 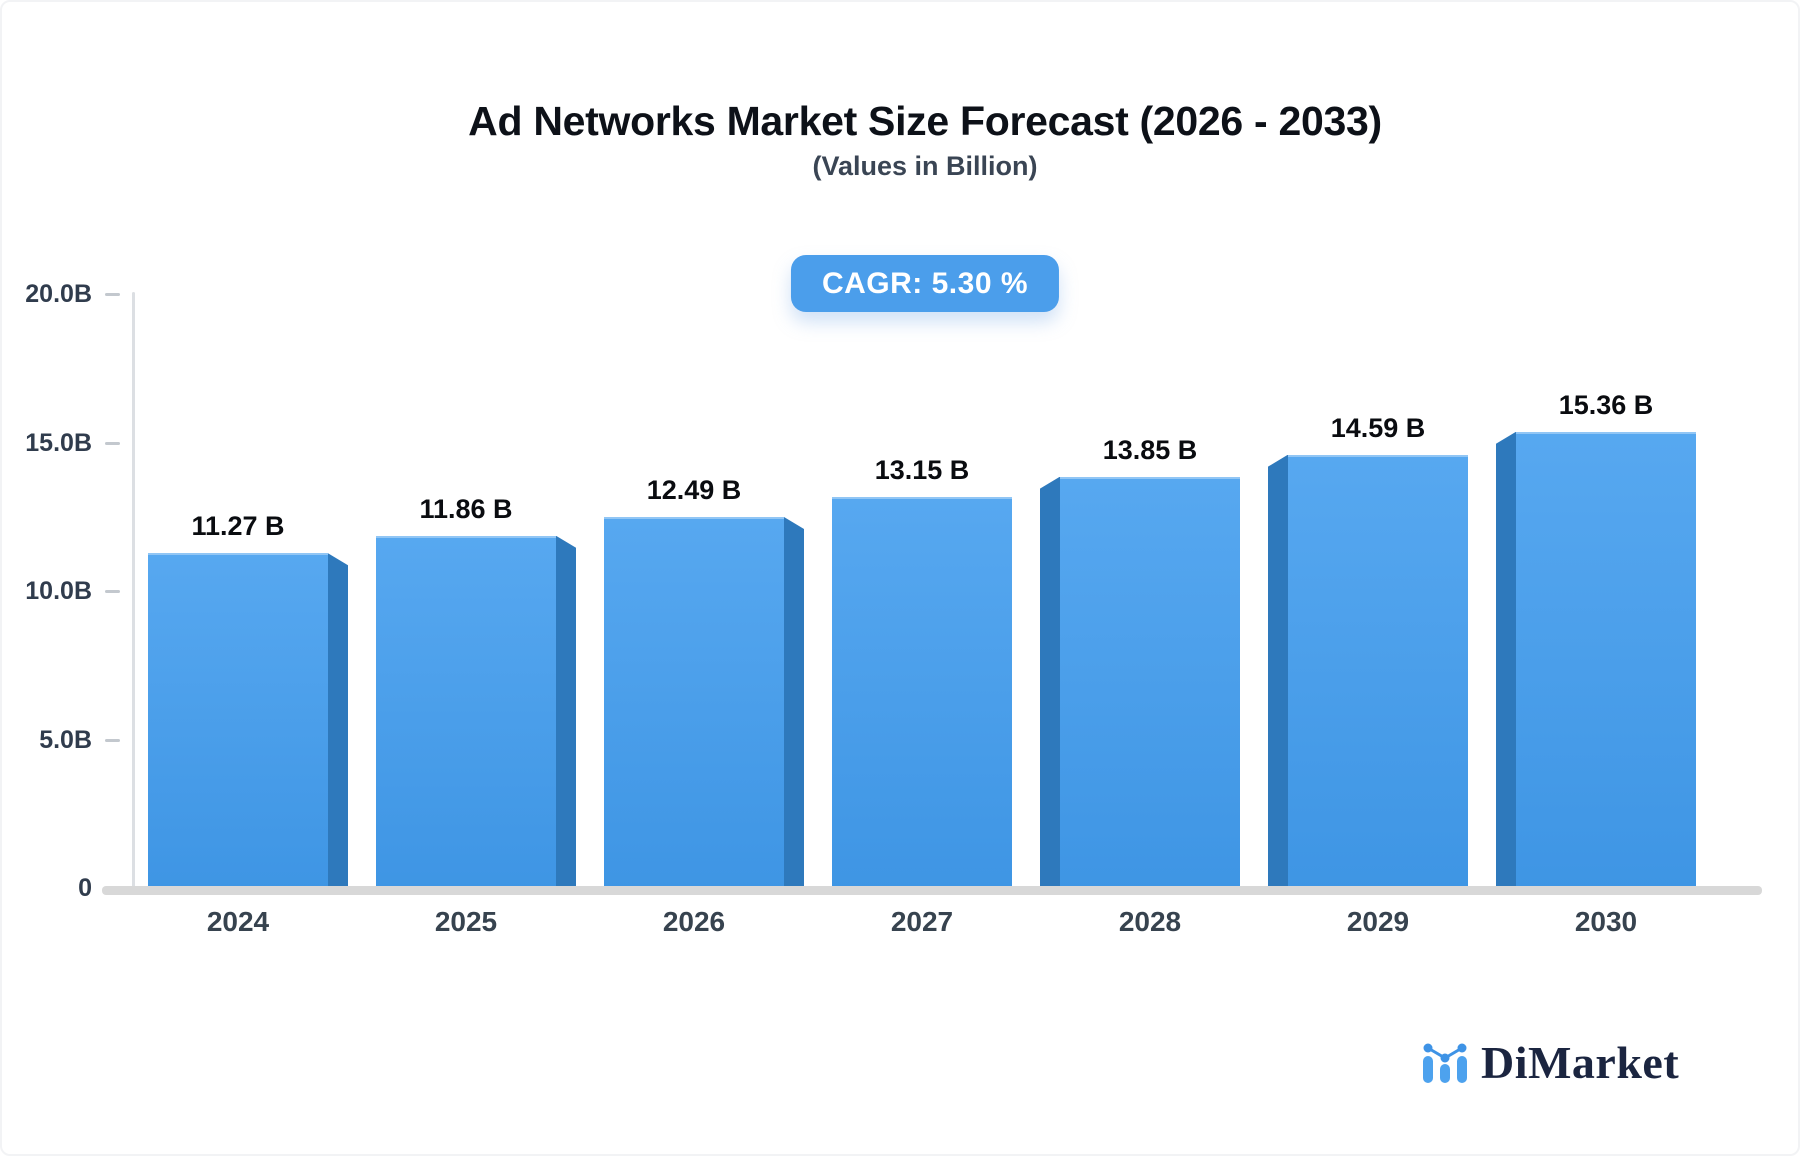 What do you see at coordinates (65, 739) in the screenshot?
I see `y-axis-tick-label: 5.0B` at bounding box center [65, 739].